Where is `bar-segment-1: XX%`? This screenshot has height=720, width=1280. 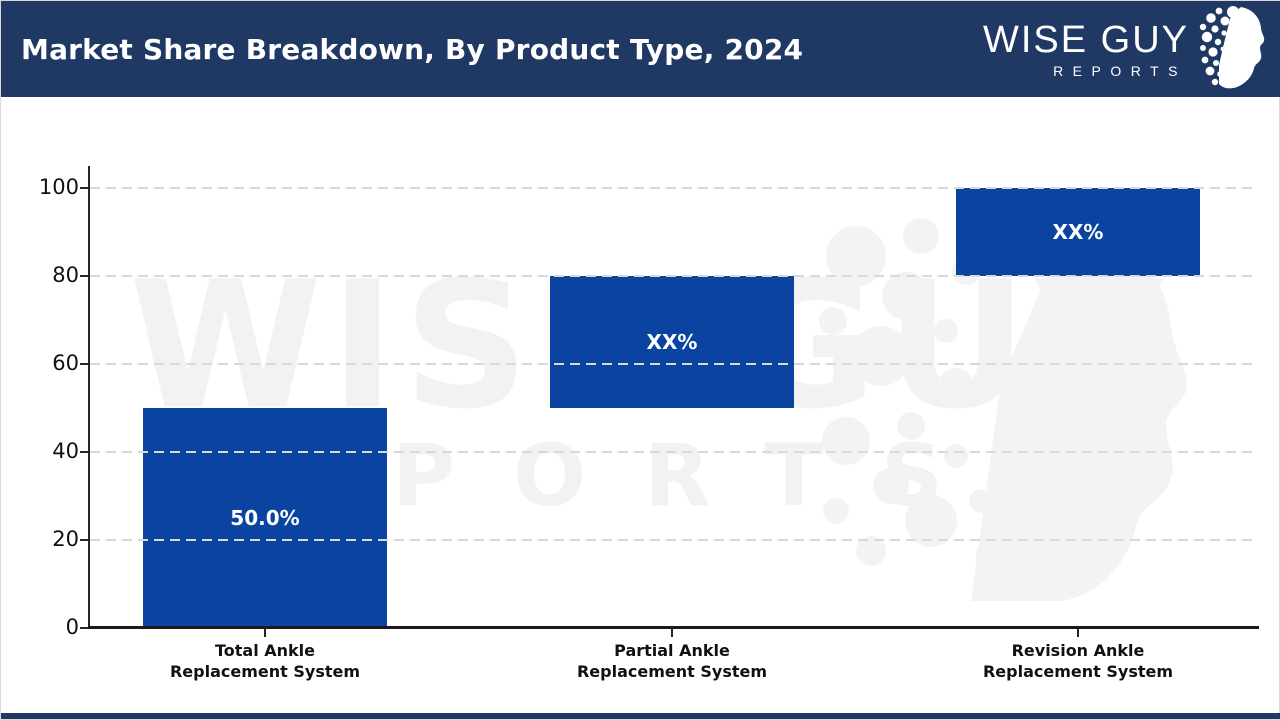 bar-segment-1: XX% is located at coordinates (672, 342).